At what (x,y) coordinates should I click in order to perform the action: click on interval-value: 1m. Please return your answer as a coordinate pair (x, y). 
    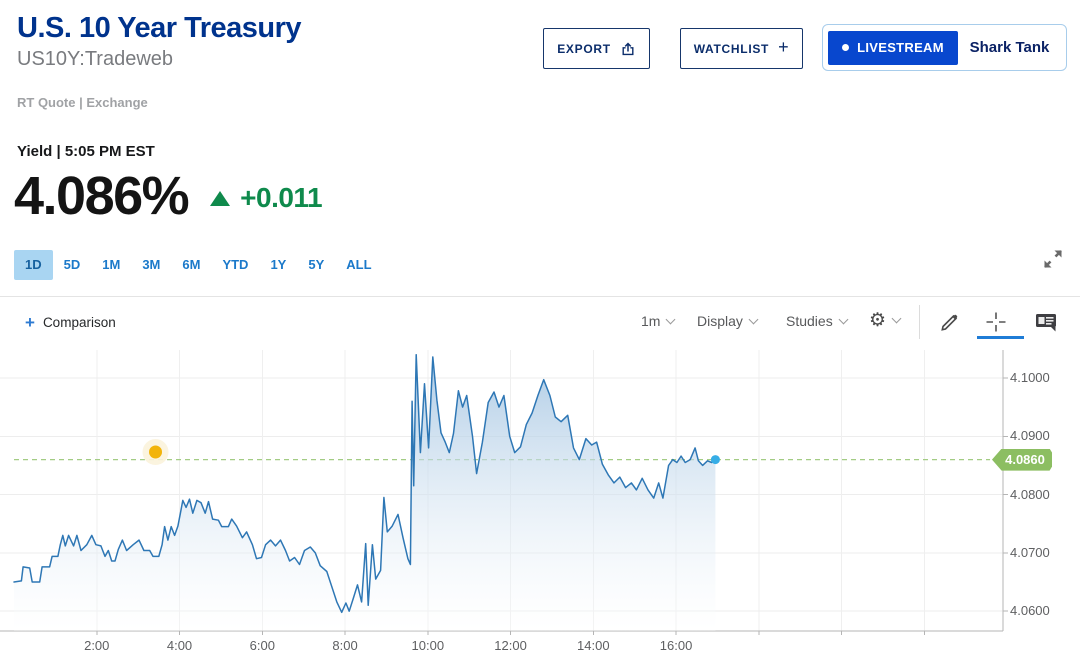
    Looking at the image, I should click on (651, 321).